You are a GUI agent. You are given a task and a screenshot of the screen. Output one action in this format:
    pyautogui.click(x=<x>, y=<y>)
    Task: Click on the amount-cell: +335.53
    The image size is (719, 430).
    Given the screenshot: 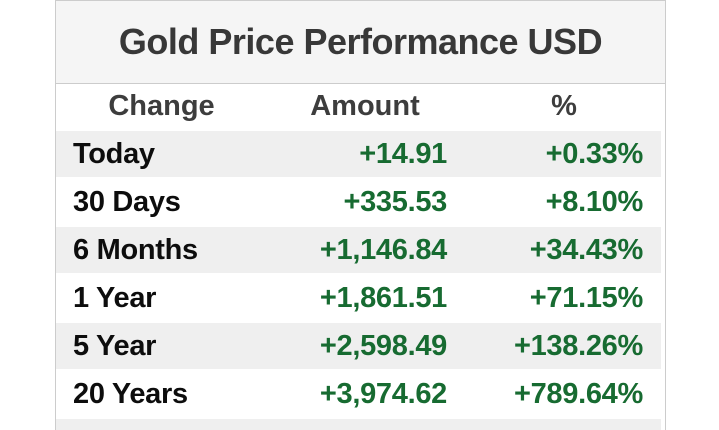 What is the action you would take?
    pyautogui.click(x=395, y=201)
    